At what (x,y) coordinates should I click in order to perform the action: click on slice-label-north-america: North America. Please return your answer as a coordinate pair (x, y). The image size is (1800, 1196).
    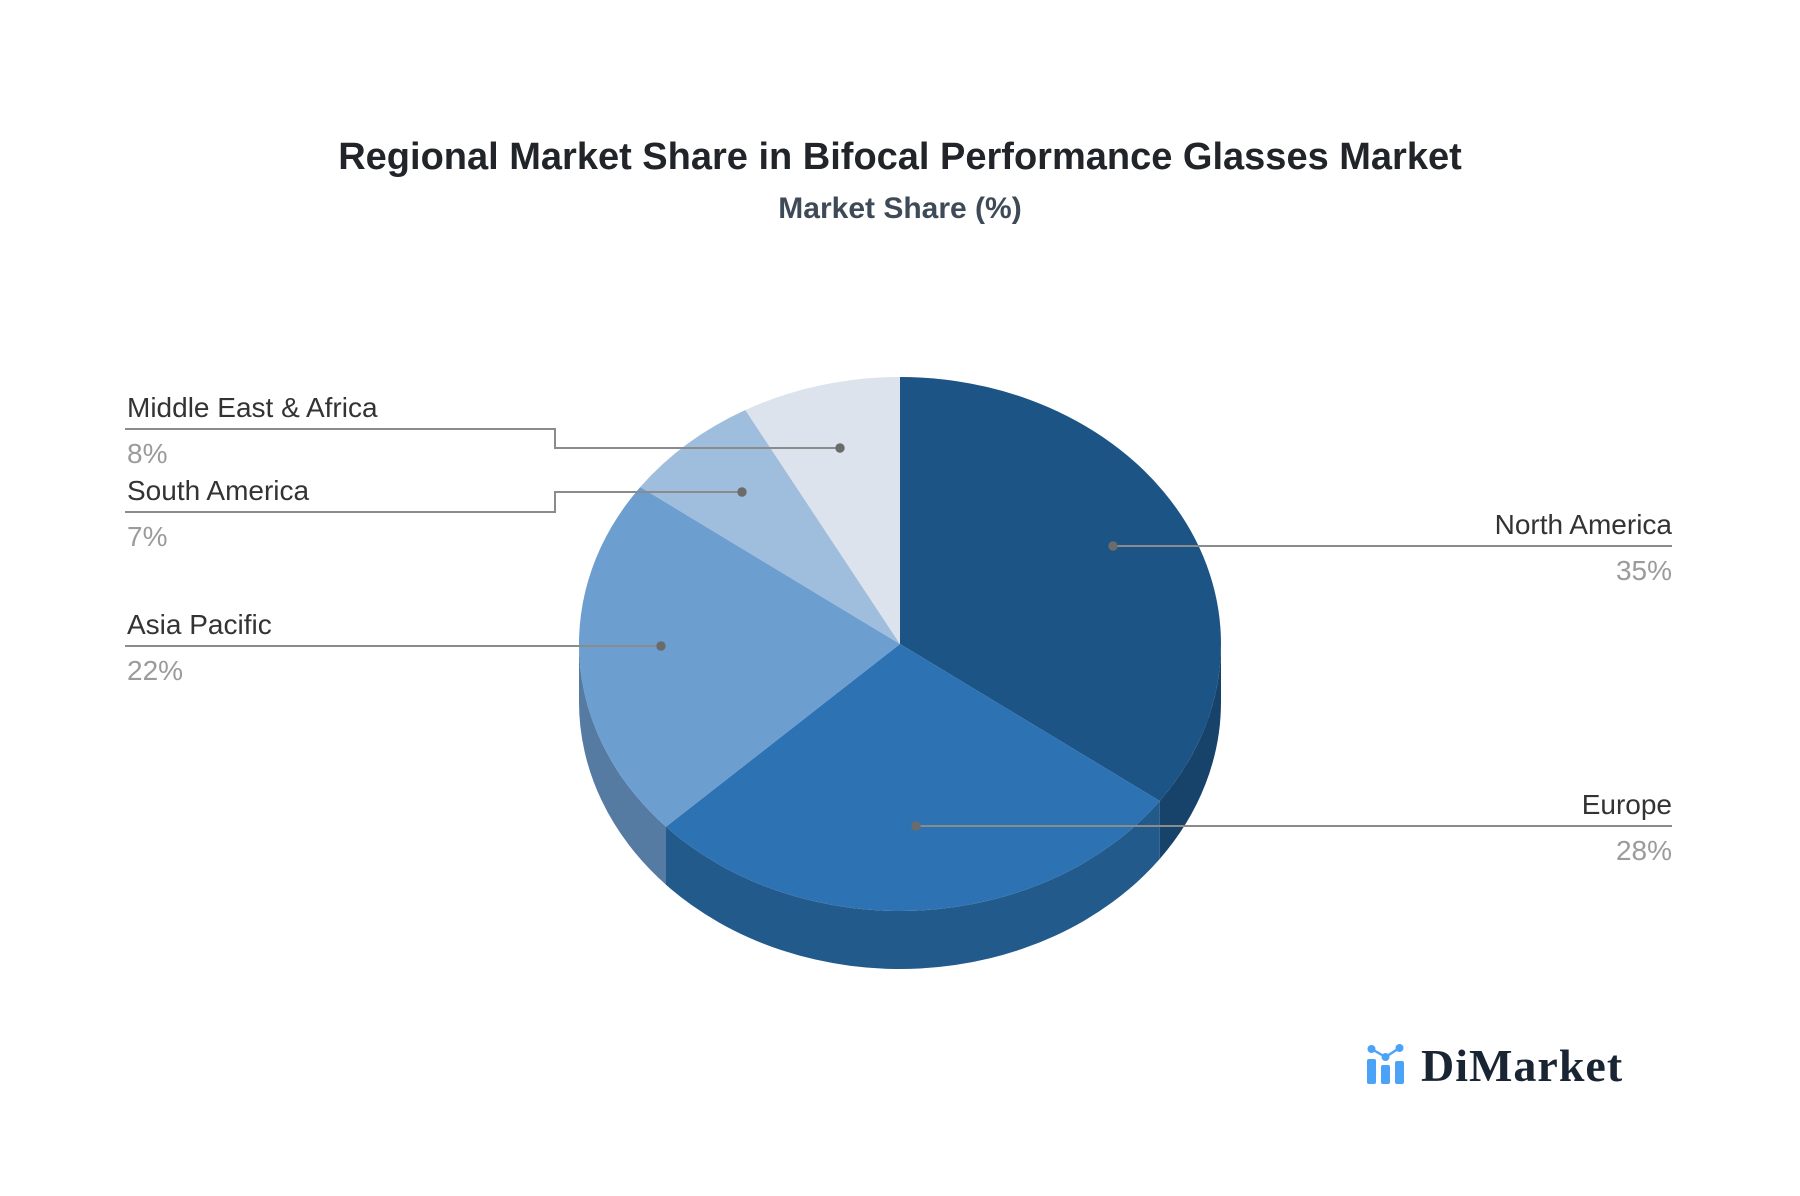
    Looking at the image, I should click on (1583, 524).